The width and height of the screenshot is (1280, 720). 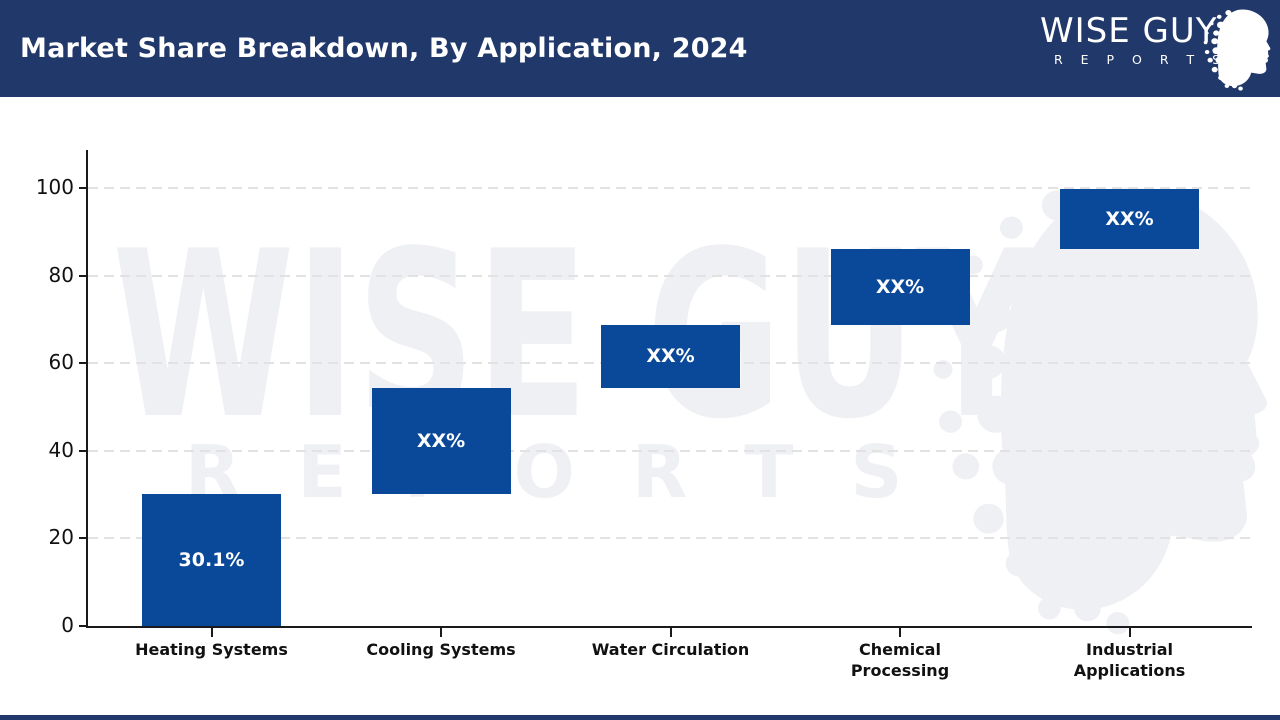 I want to click on logo-wordmark: WISE GUY, so click(x=1129, y=31).